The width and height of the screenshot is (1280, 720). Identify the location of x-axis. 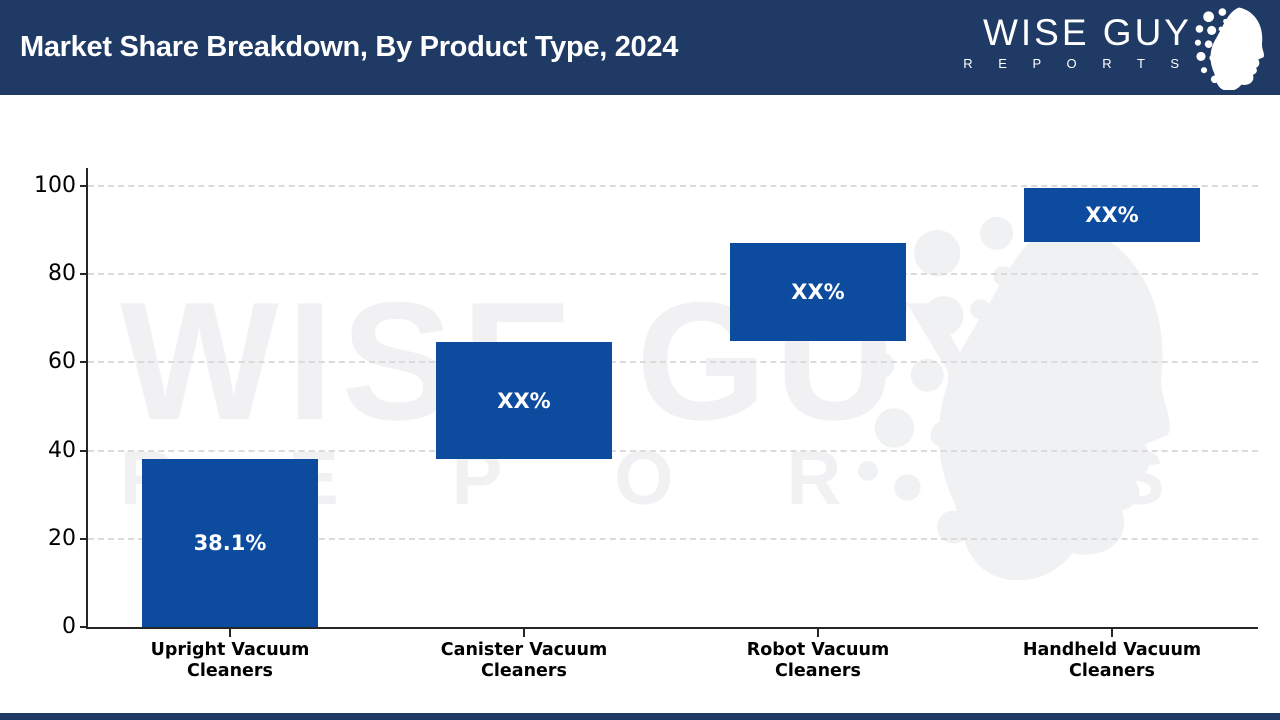
(672, 628).